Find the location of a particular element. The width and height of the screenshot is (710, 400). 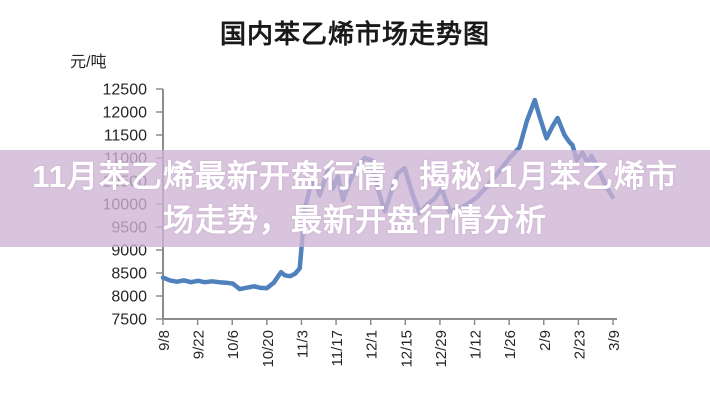

y-tick-label: 11500 is located at coordinates (125, 136).